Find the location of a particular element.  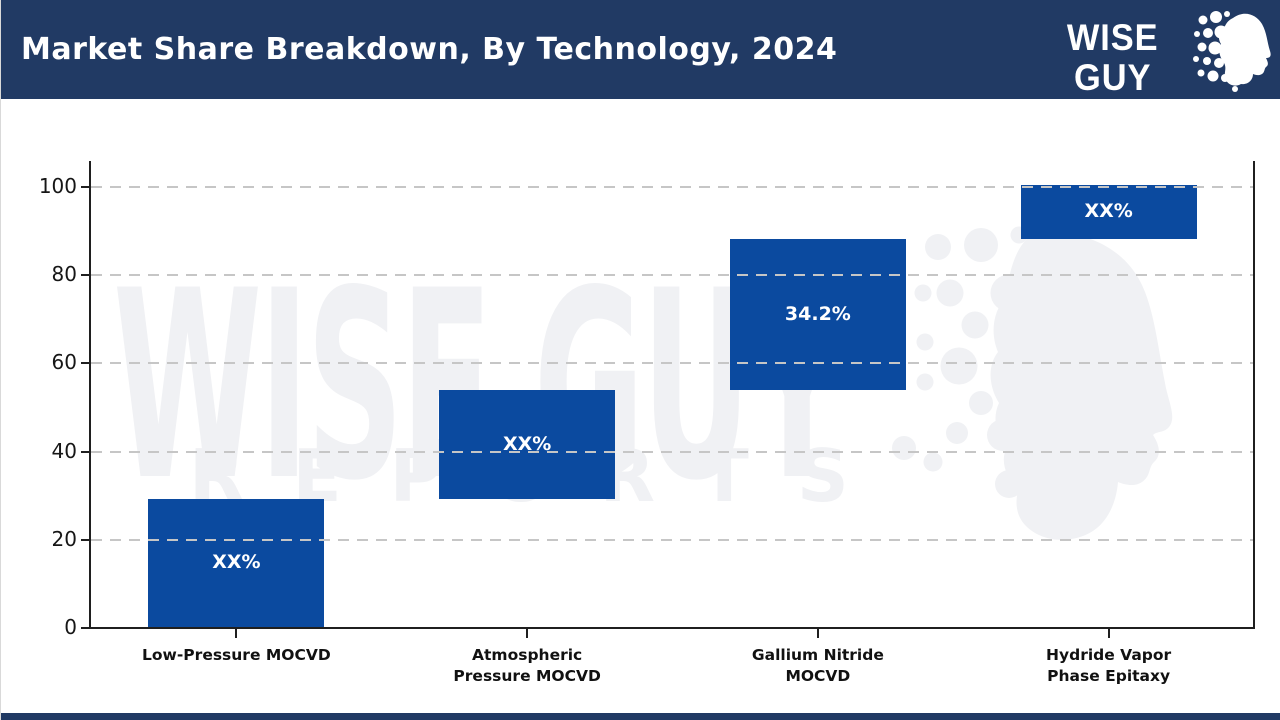

right-spine is located at coordinates (1254, 395).